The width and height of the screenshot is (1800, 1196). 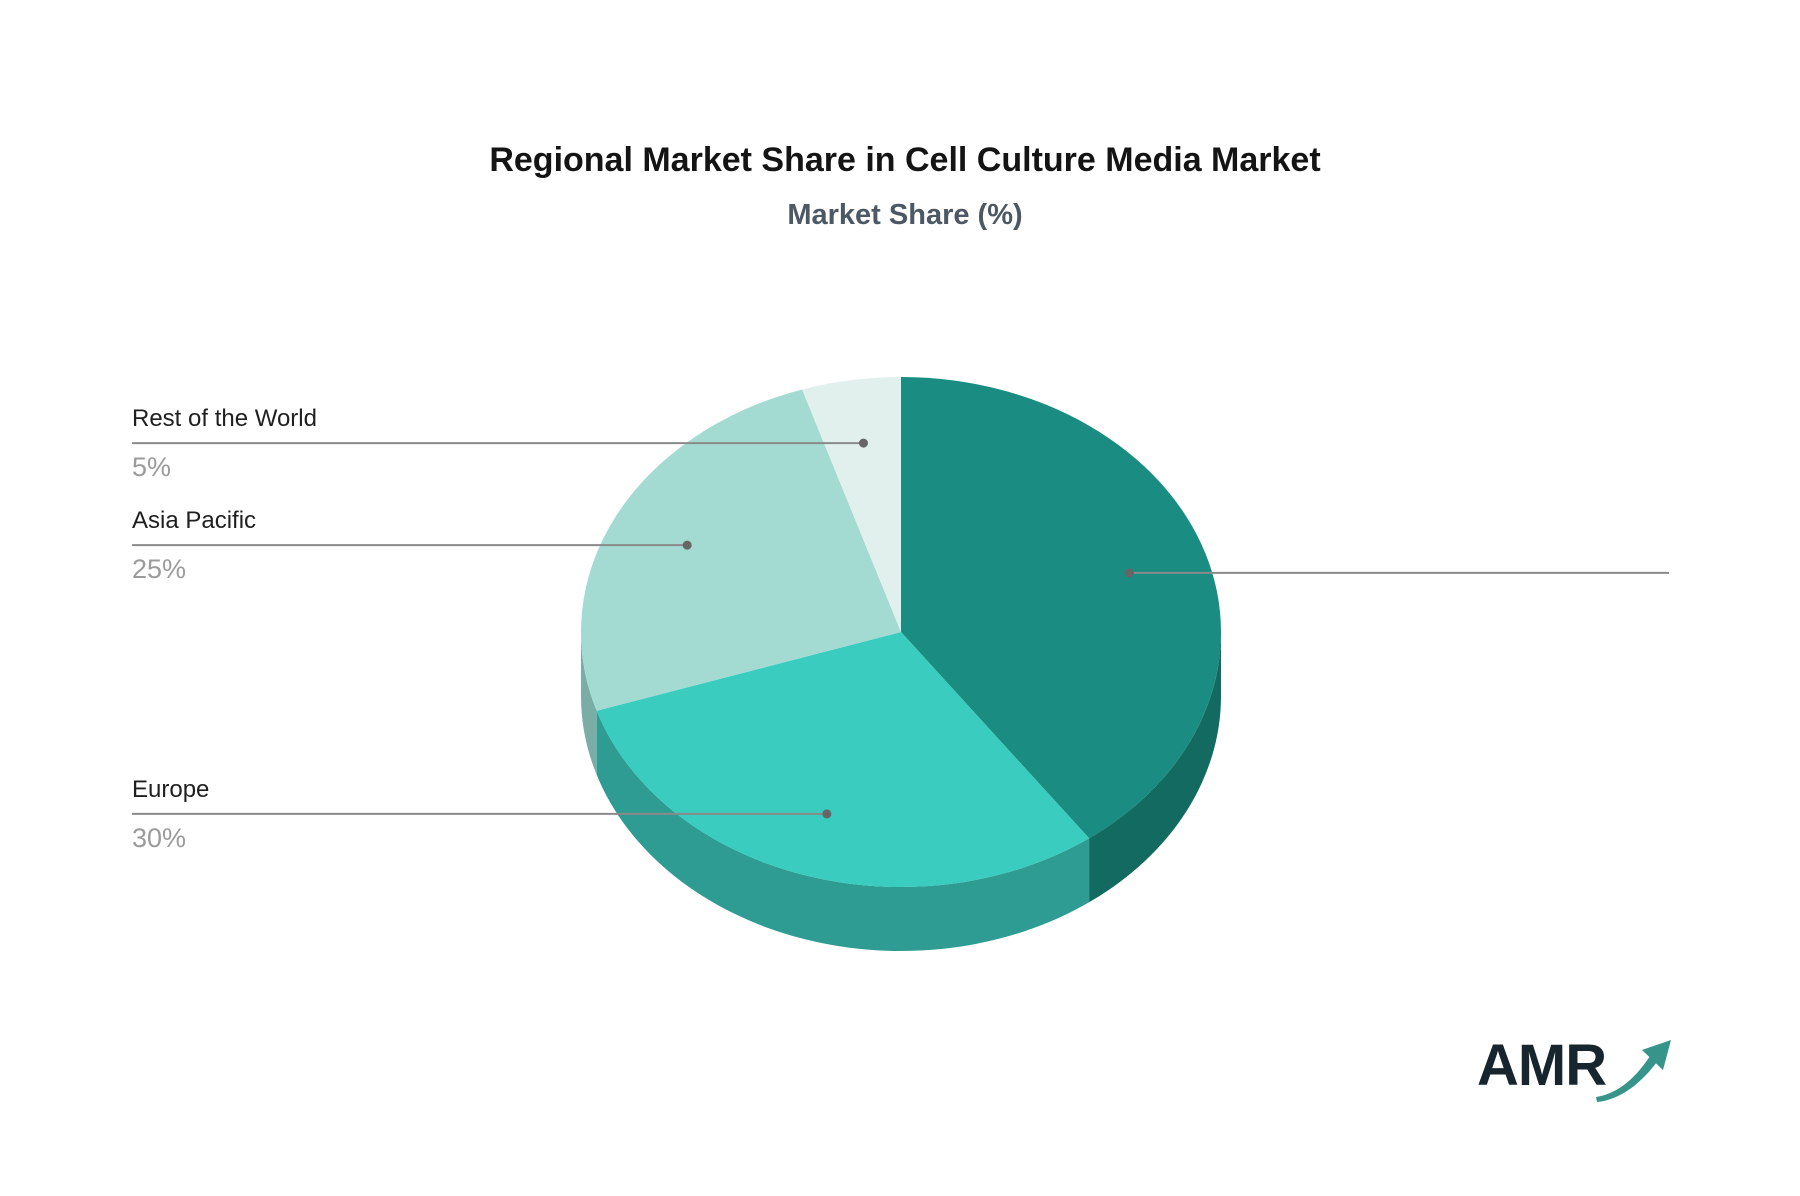 What do you see at coordinates (1542, 1065) in the screenshot?
I see `amr-logo-text: AMR` at bounding box center [1542, 1065].